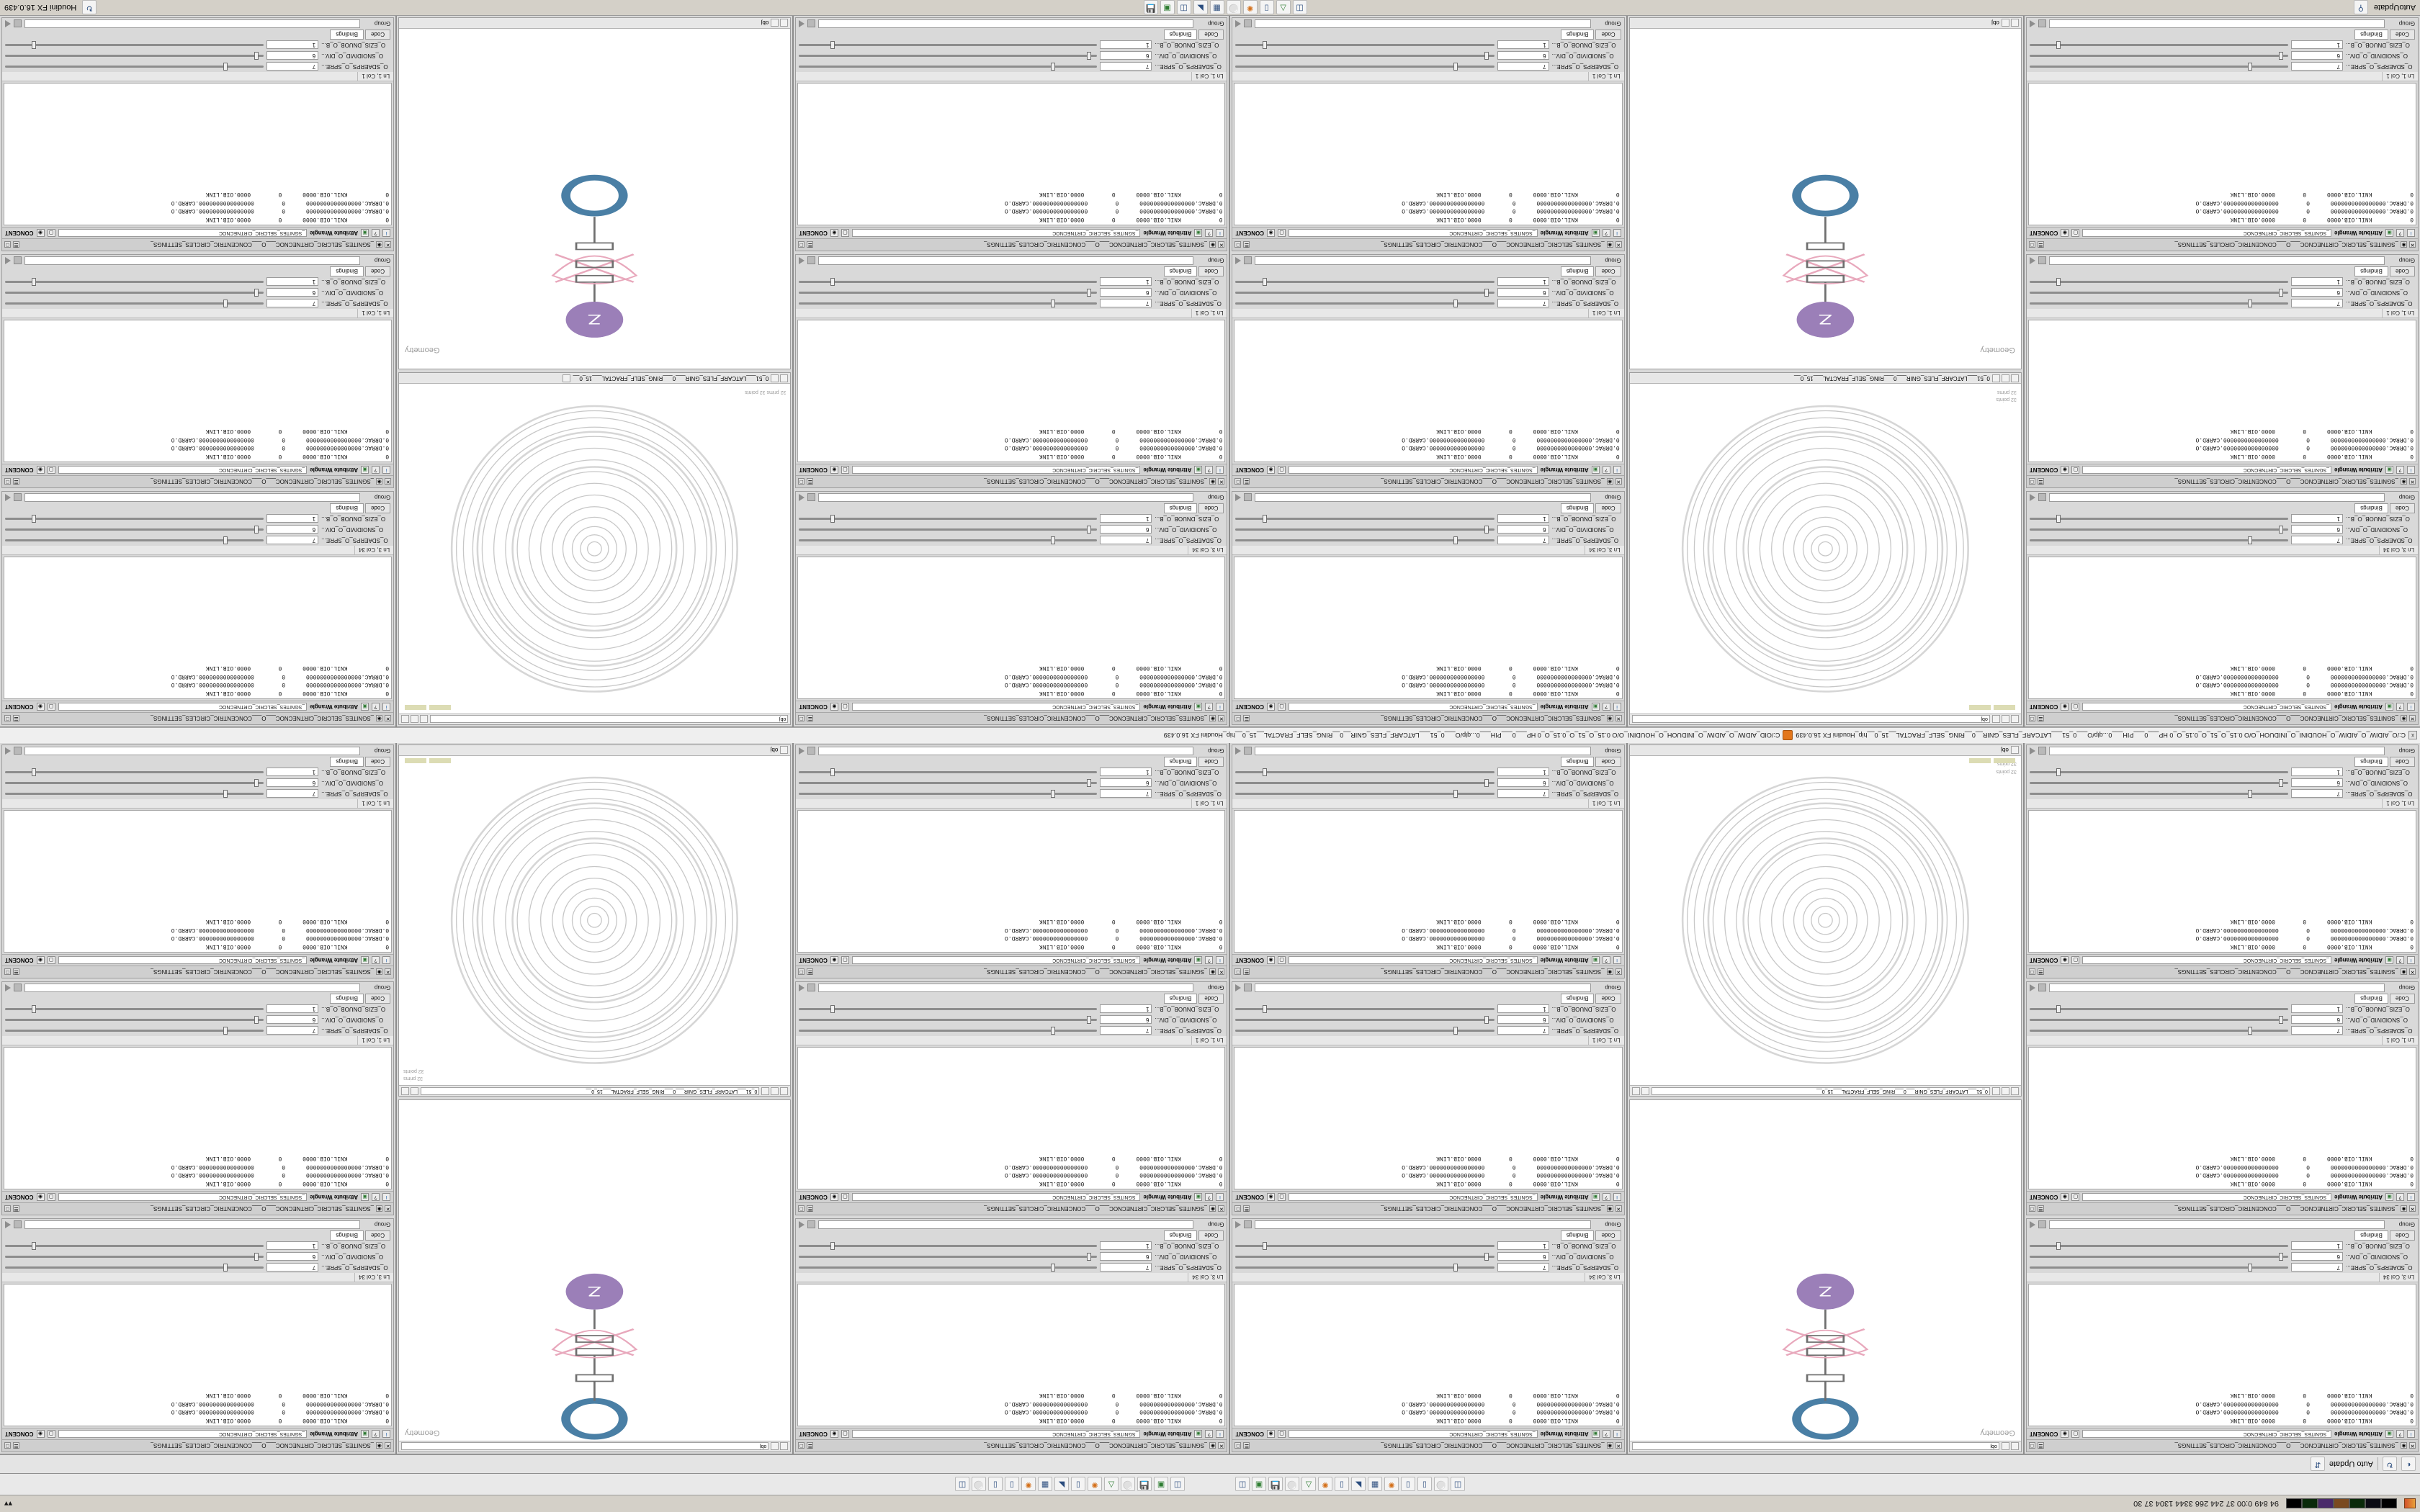  I want to click on page-icon: ▯, so click(1424, 1484).